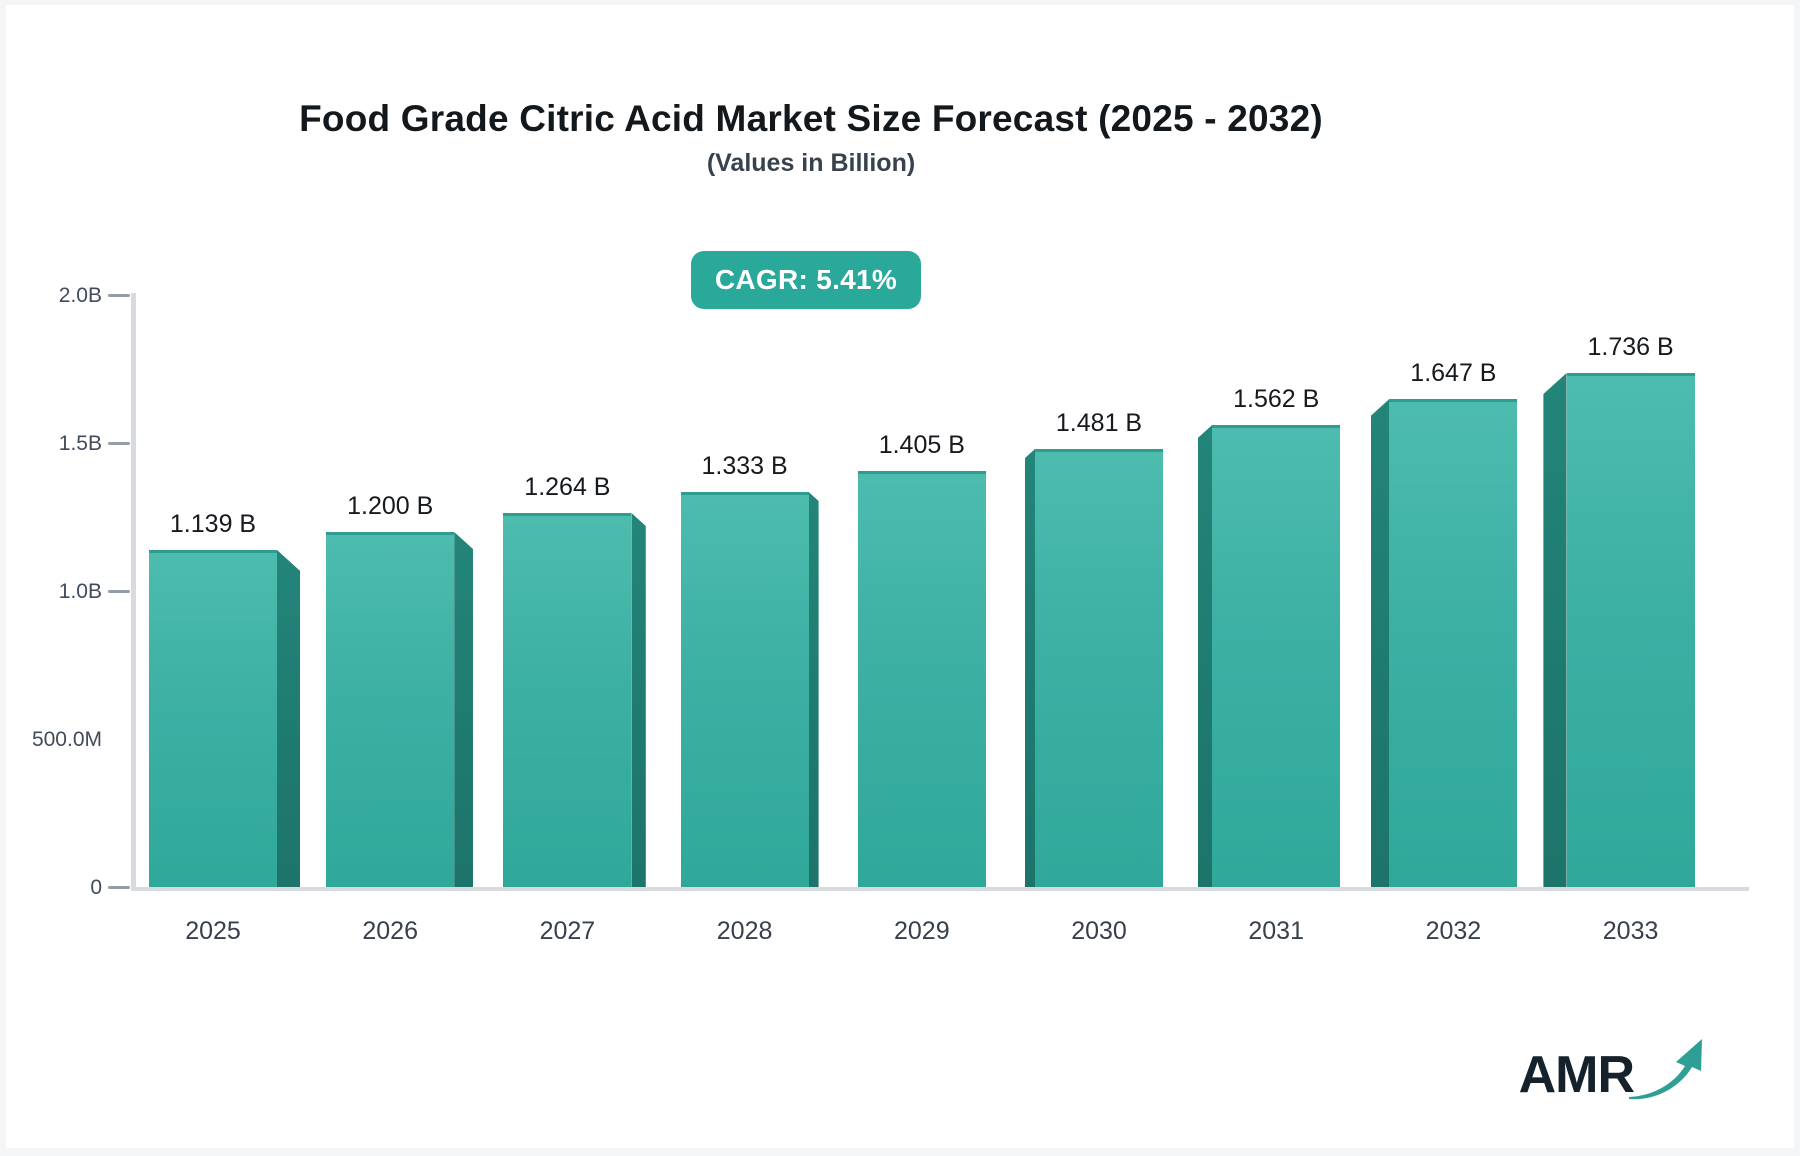  Describe the element at coordinates (1630, 347) in the screenshot. I see `bar-value-label: 1.736 B` at that location.